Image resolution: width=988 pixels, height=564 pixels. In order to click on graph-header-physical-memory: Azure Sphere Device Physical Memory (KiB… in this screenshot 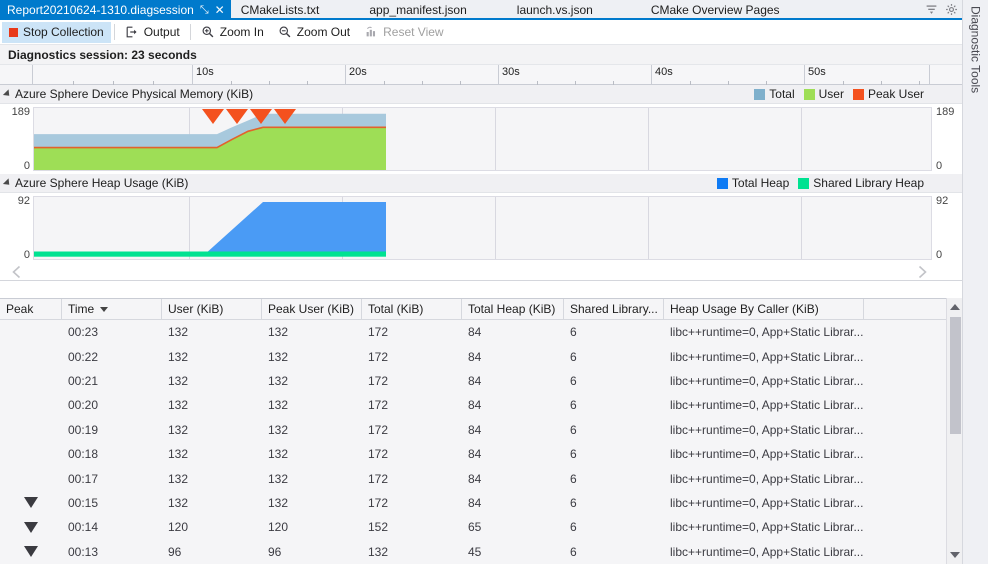, I will do `click(481, 94)`.